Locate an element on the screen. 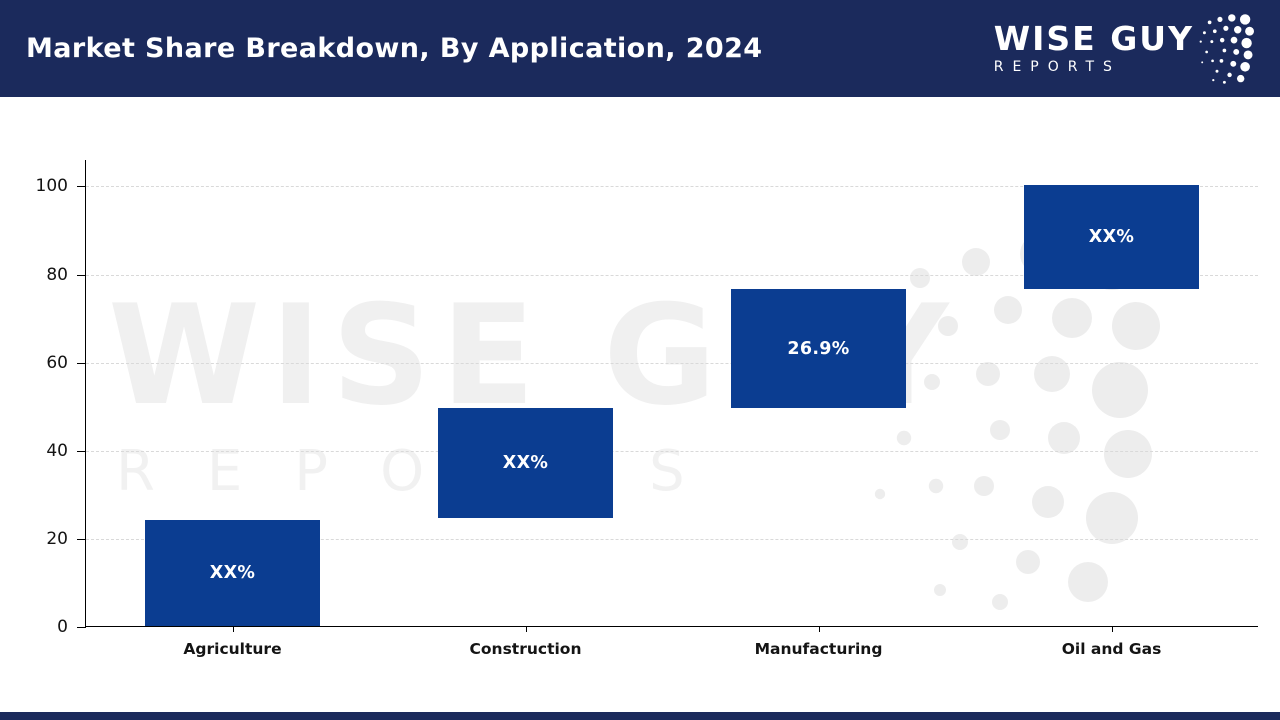 This screenshot has width=1280, height=720. footer-bar is located at coordinates (640, 716).